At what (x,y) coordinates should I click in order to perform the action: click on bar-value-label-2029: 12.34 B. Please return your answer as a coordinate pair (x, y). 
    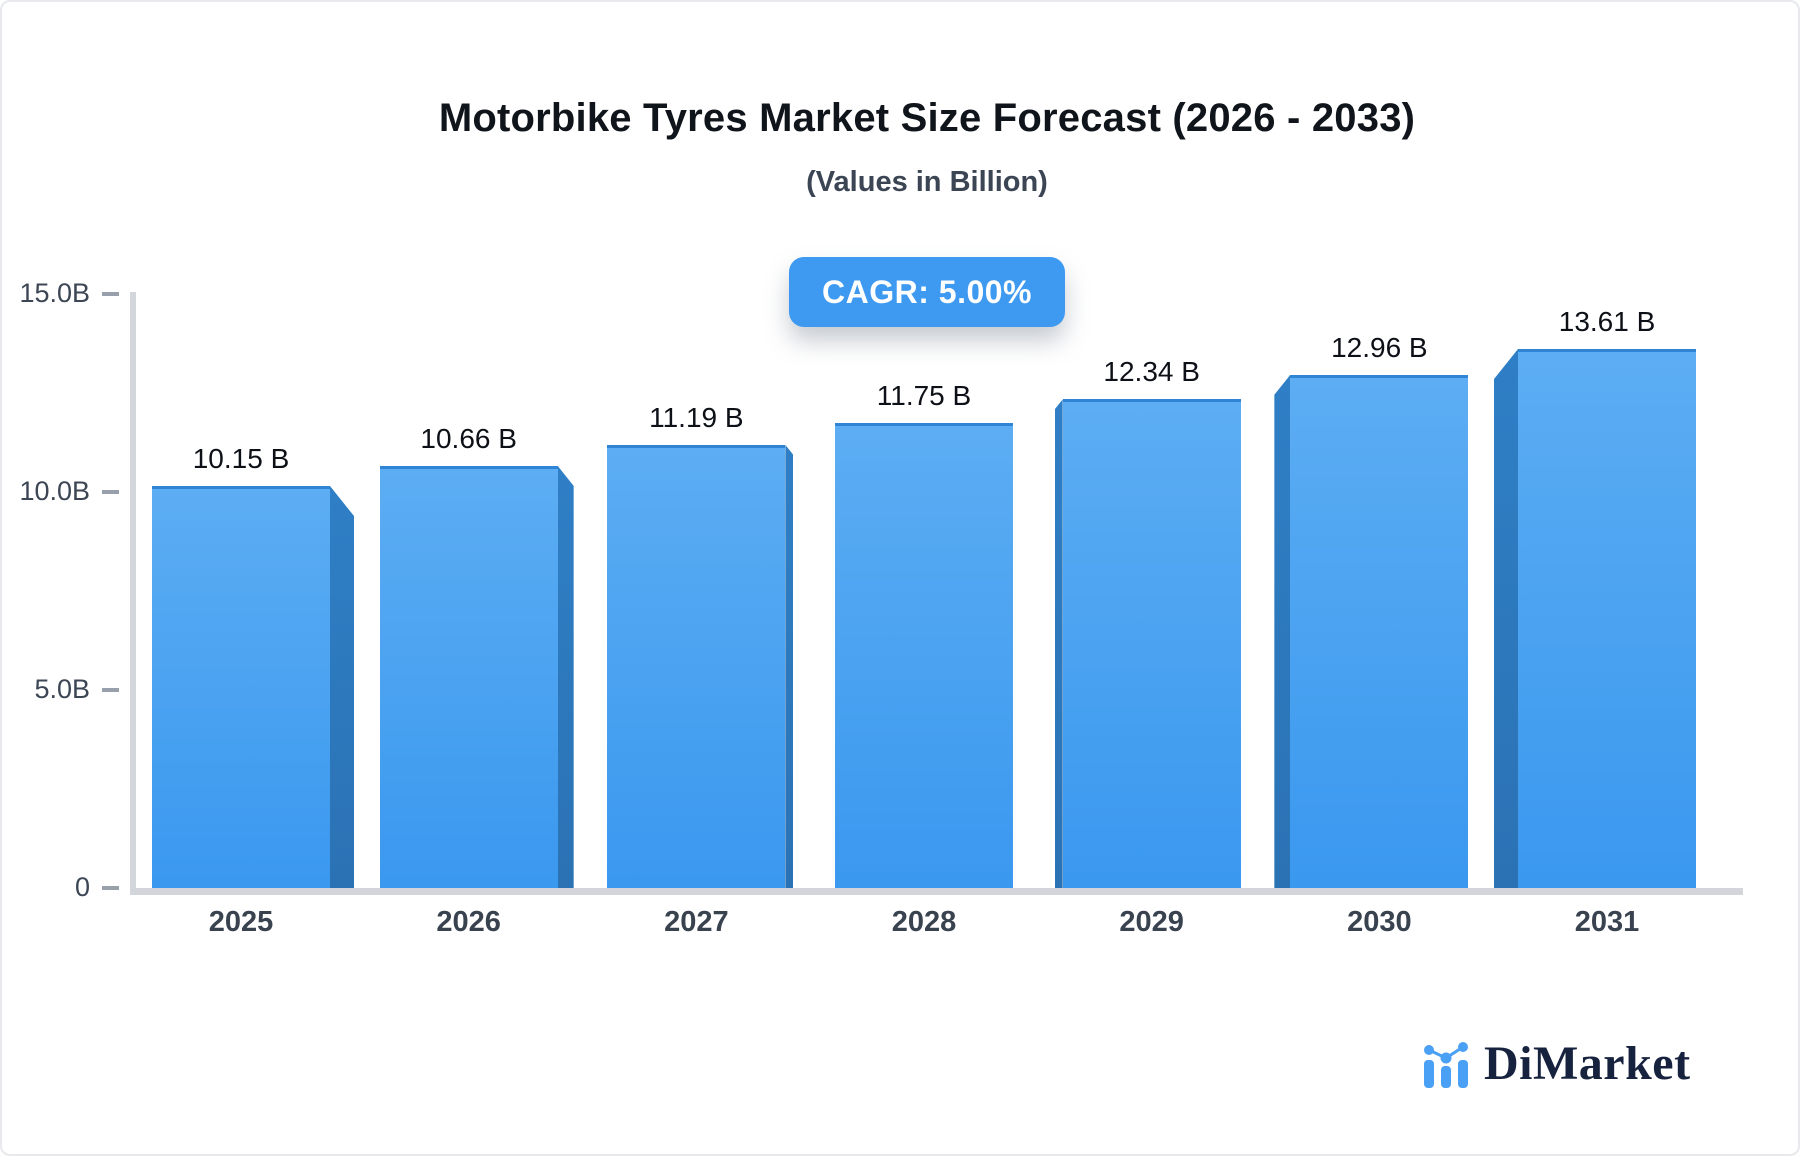
    Looking at the image, I should click on (1151, 372).